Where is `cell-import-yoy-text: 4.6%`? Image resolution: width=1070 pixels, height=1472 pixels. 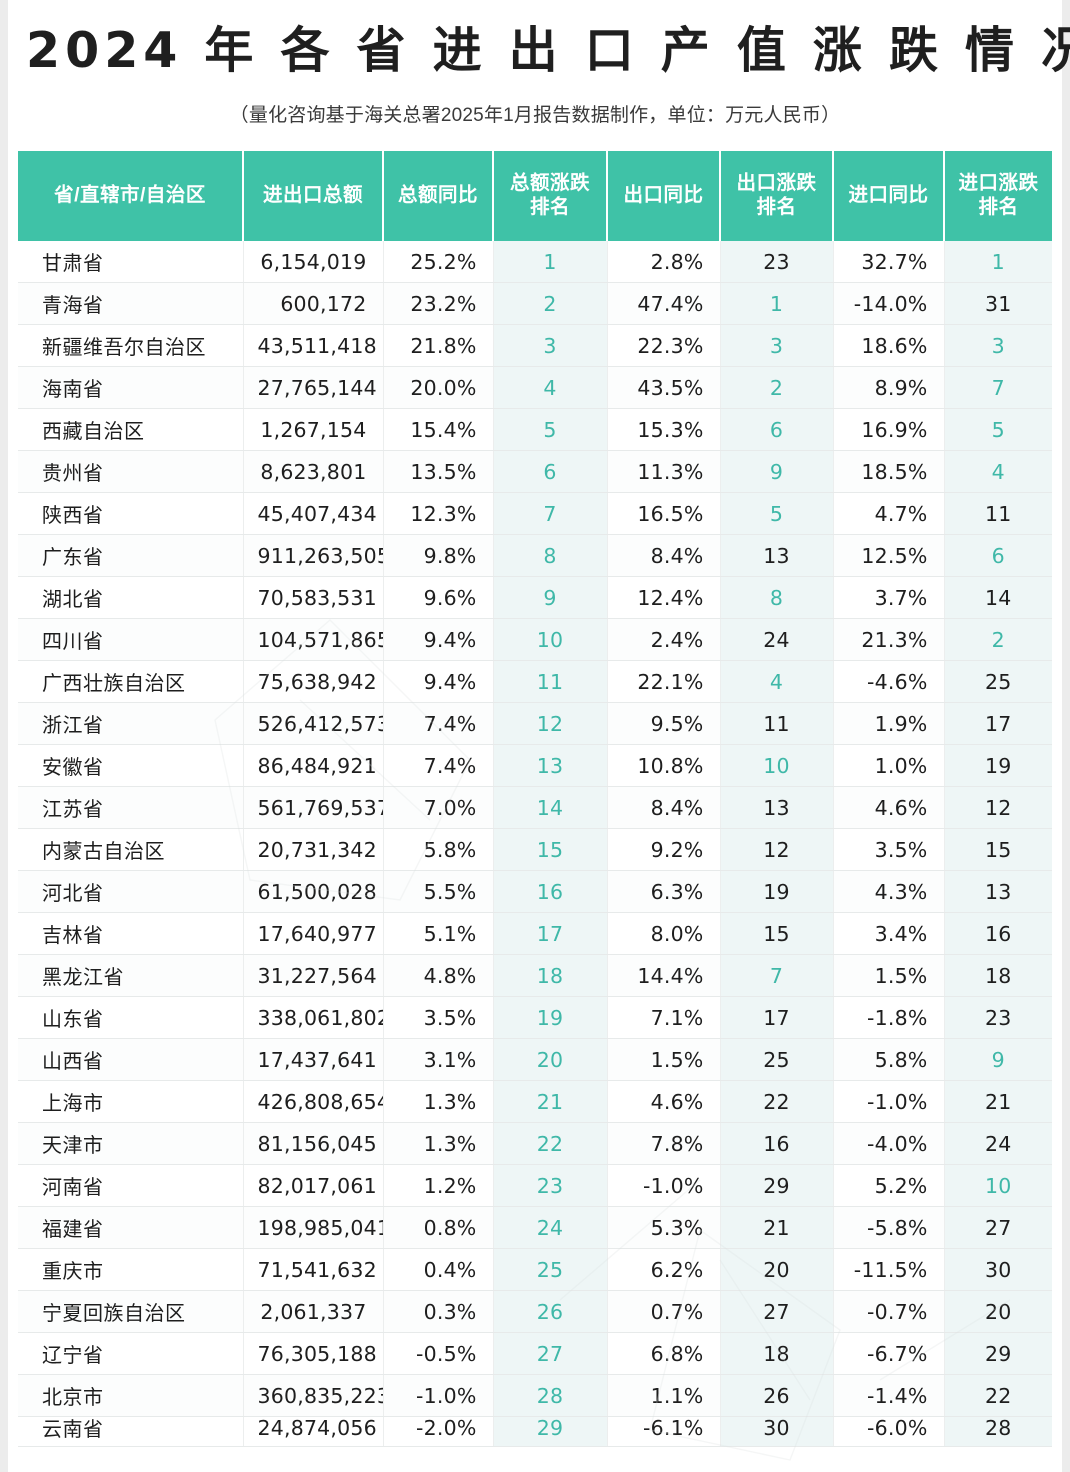 cell-import-yoy-text: 4.6% is located at coordinates (901, 807).